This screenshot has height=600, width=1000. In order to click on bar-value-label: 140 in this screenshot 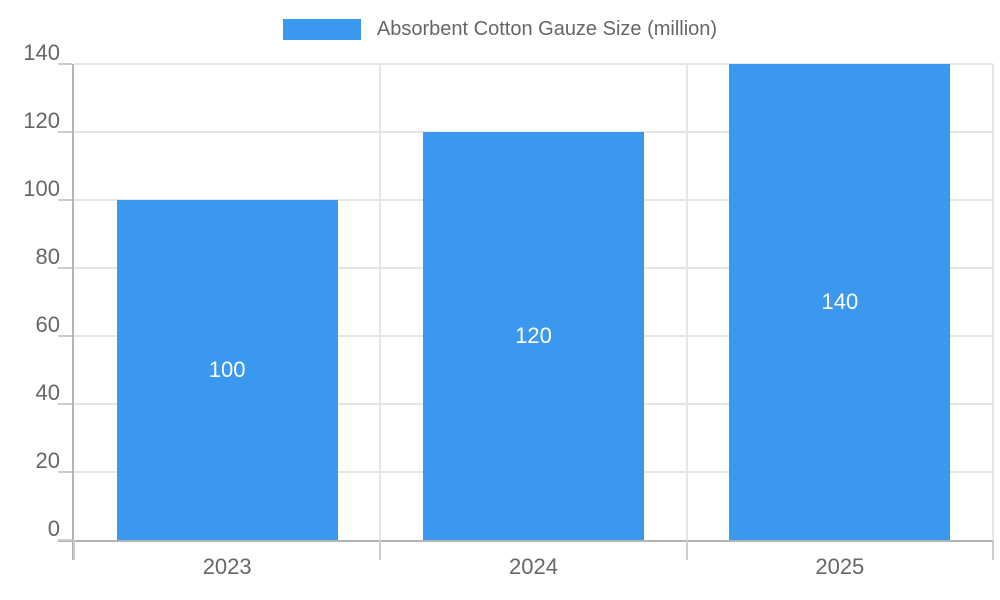, I will do `click(840, 301)`.